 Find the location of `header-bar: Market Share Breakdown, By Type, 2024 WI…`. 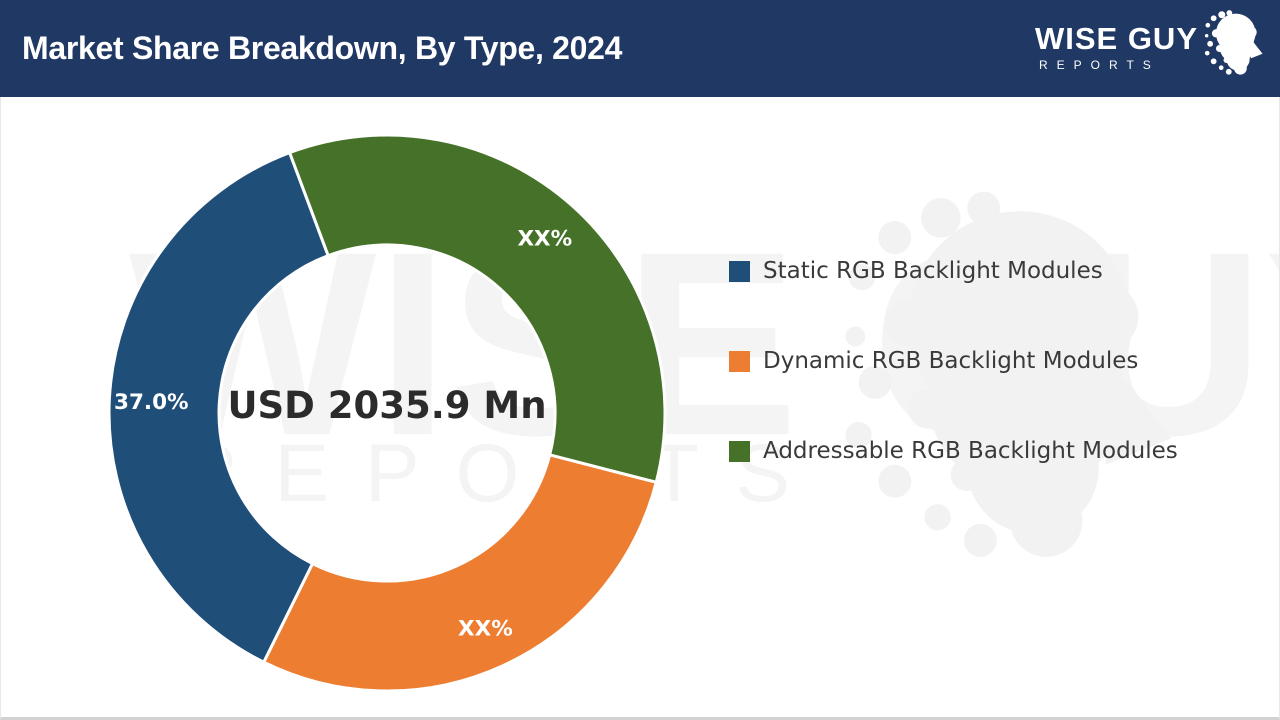

header-bar: Market Share Breakdown, By Type, 2024 WI… is located at coordinates (640, 48).